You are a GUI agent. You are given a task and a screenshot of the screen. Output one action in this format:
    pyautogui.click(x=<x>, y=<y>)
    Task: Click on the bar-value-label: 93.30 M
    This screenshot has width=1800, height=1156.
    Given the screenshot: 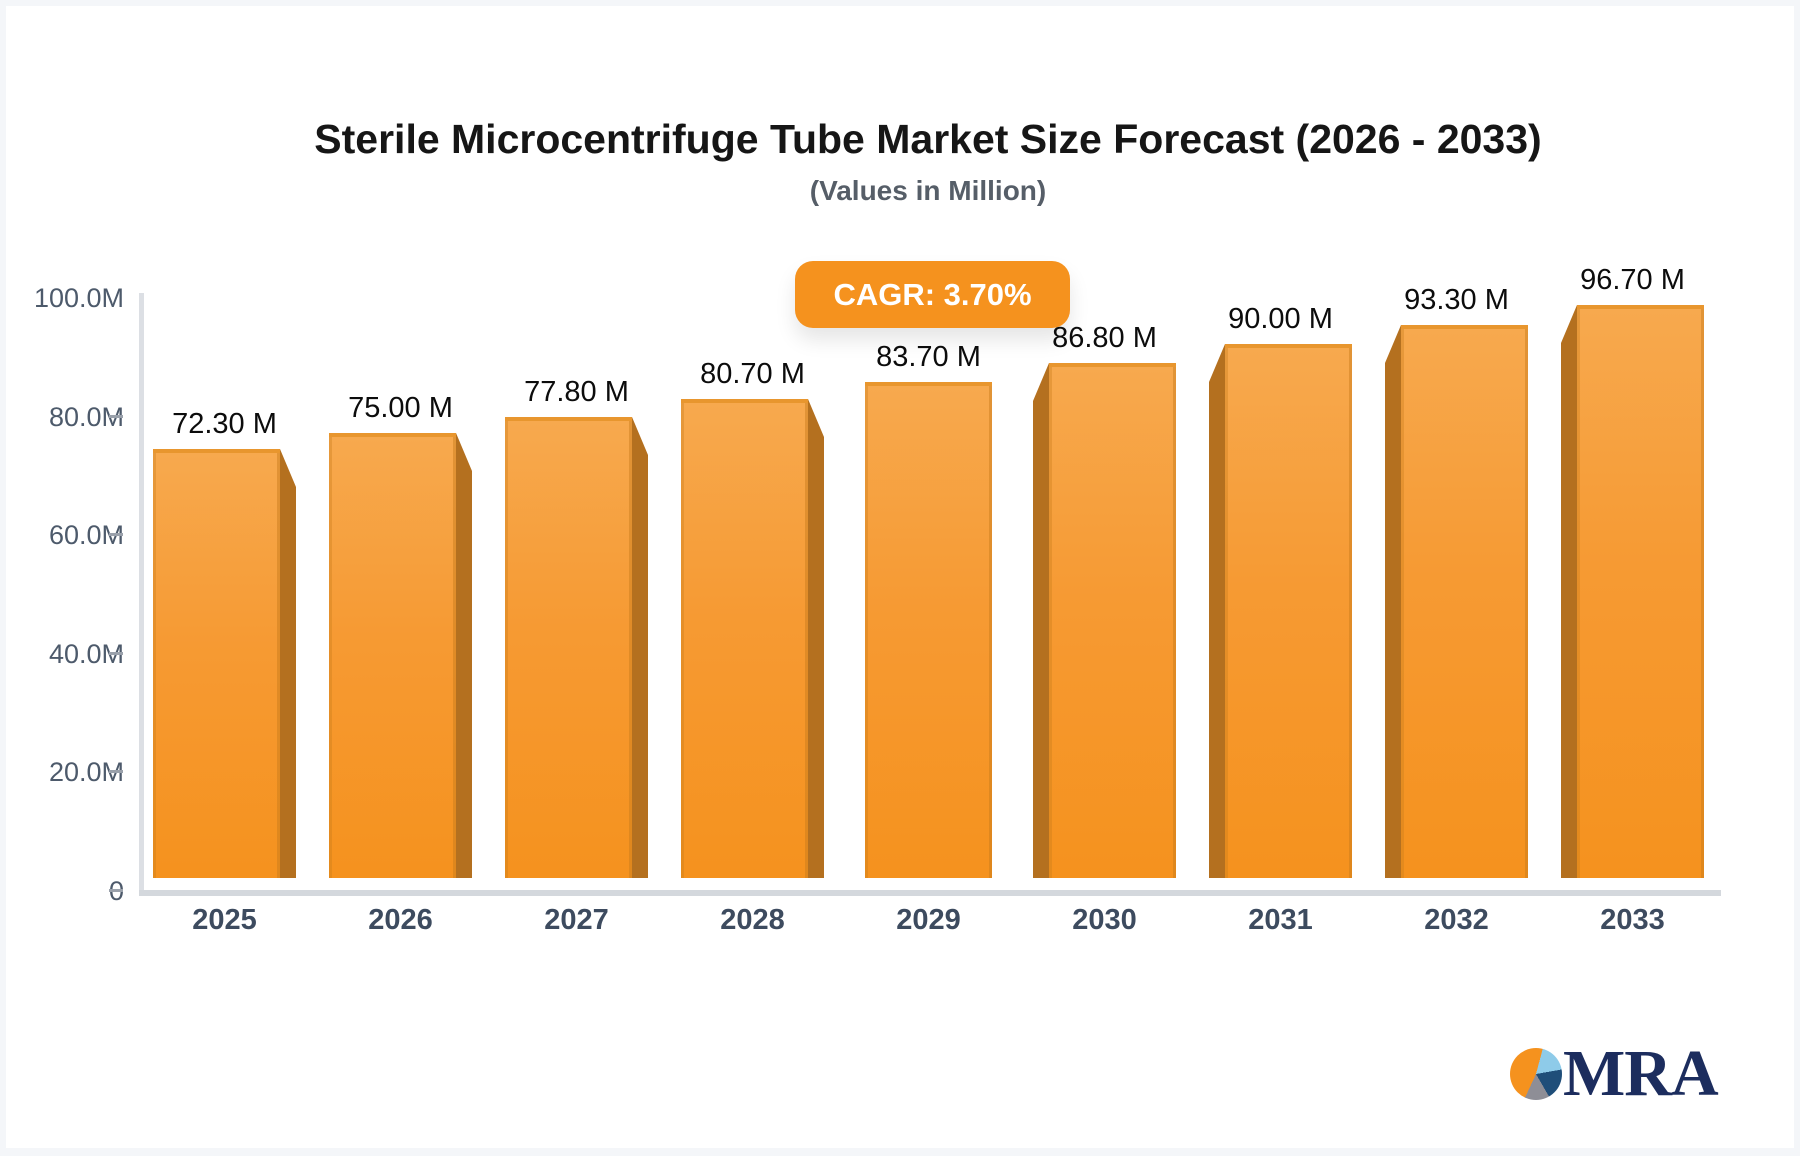 What is the action you would take?
    pyautogui.click(x=1456, y=300)
    